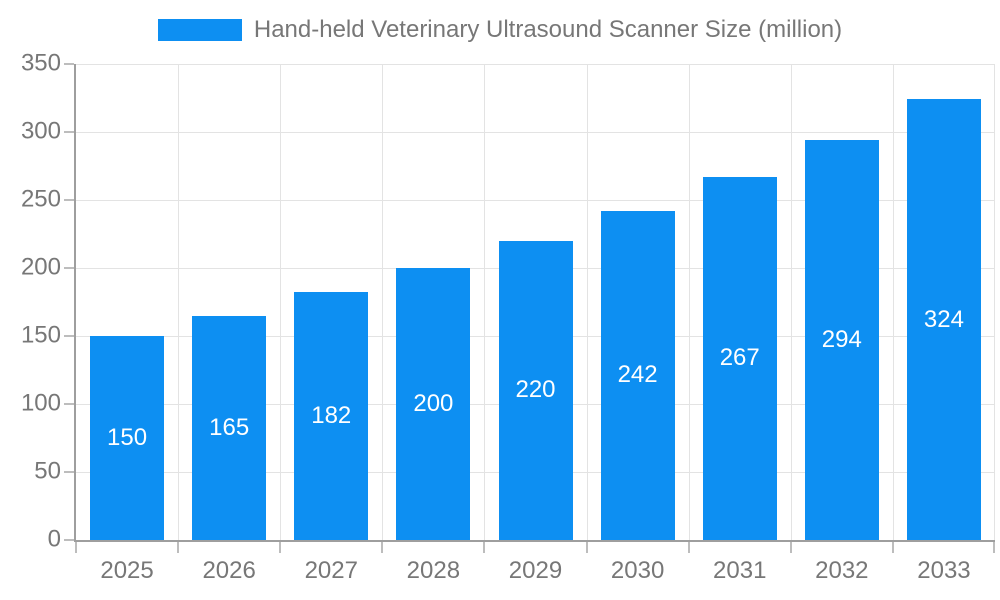 The image size is (1000, 600). I want to click on bar: 267, so click(739, 358).